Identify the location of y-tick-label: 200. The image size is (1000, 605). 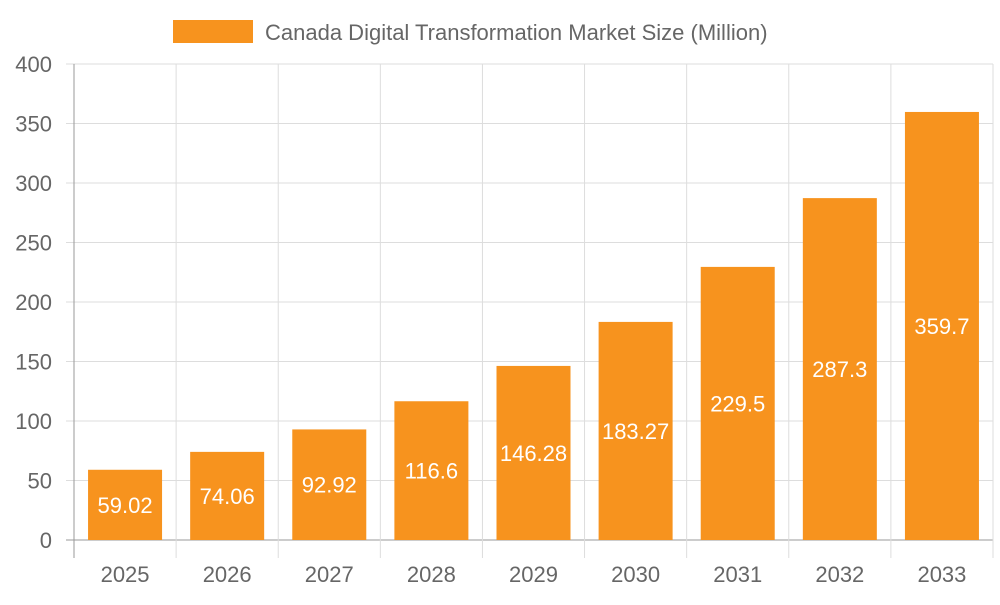
(33, 302).